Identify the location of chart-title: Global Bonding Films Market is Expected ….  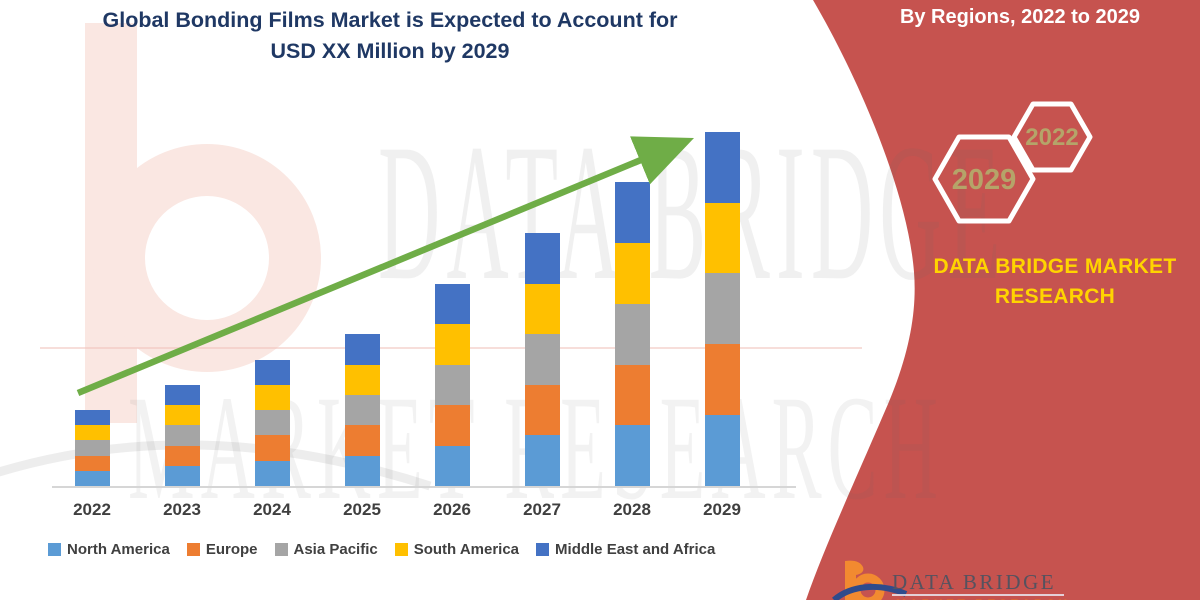
(390, 36).